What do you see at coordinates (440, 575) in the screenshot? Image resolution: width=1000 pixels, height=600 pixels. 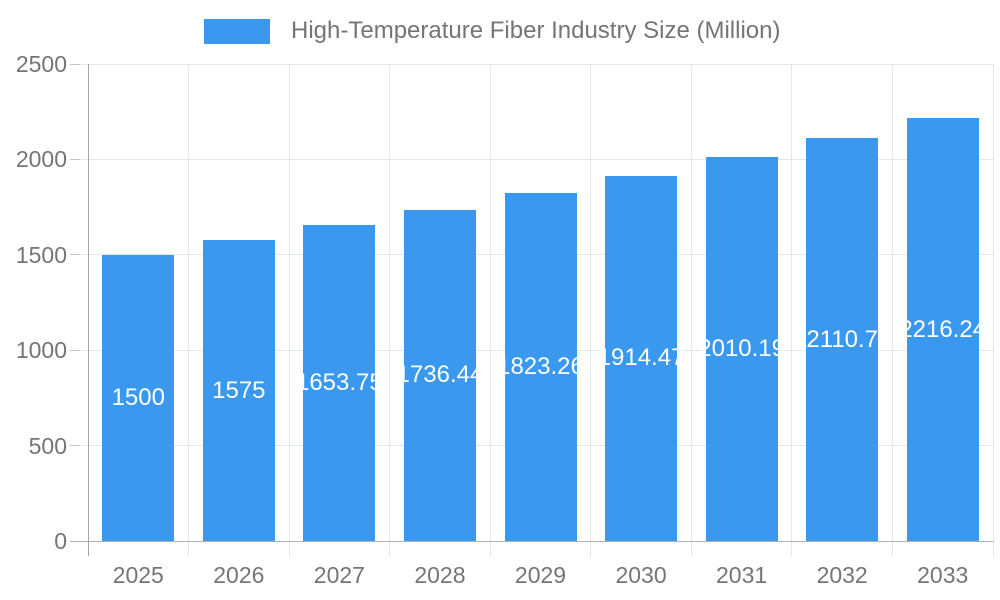 I see `x-axis-tick-label: 2028` at bounding box center [440, 575].